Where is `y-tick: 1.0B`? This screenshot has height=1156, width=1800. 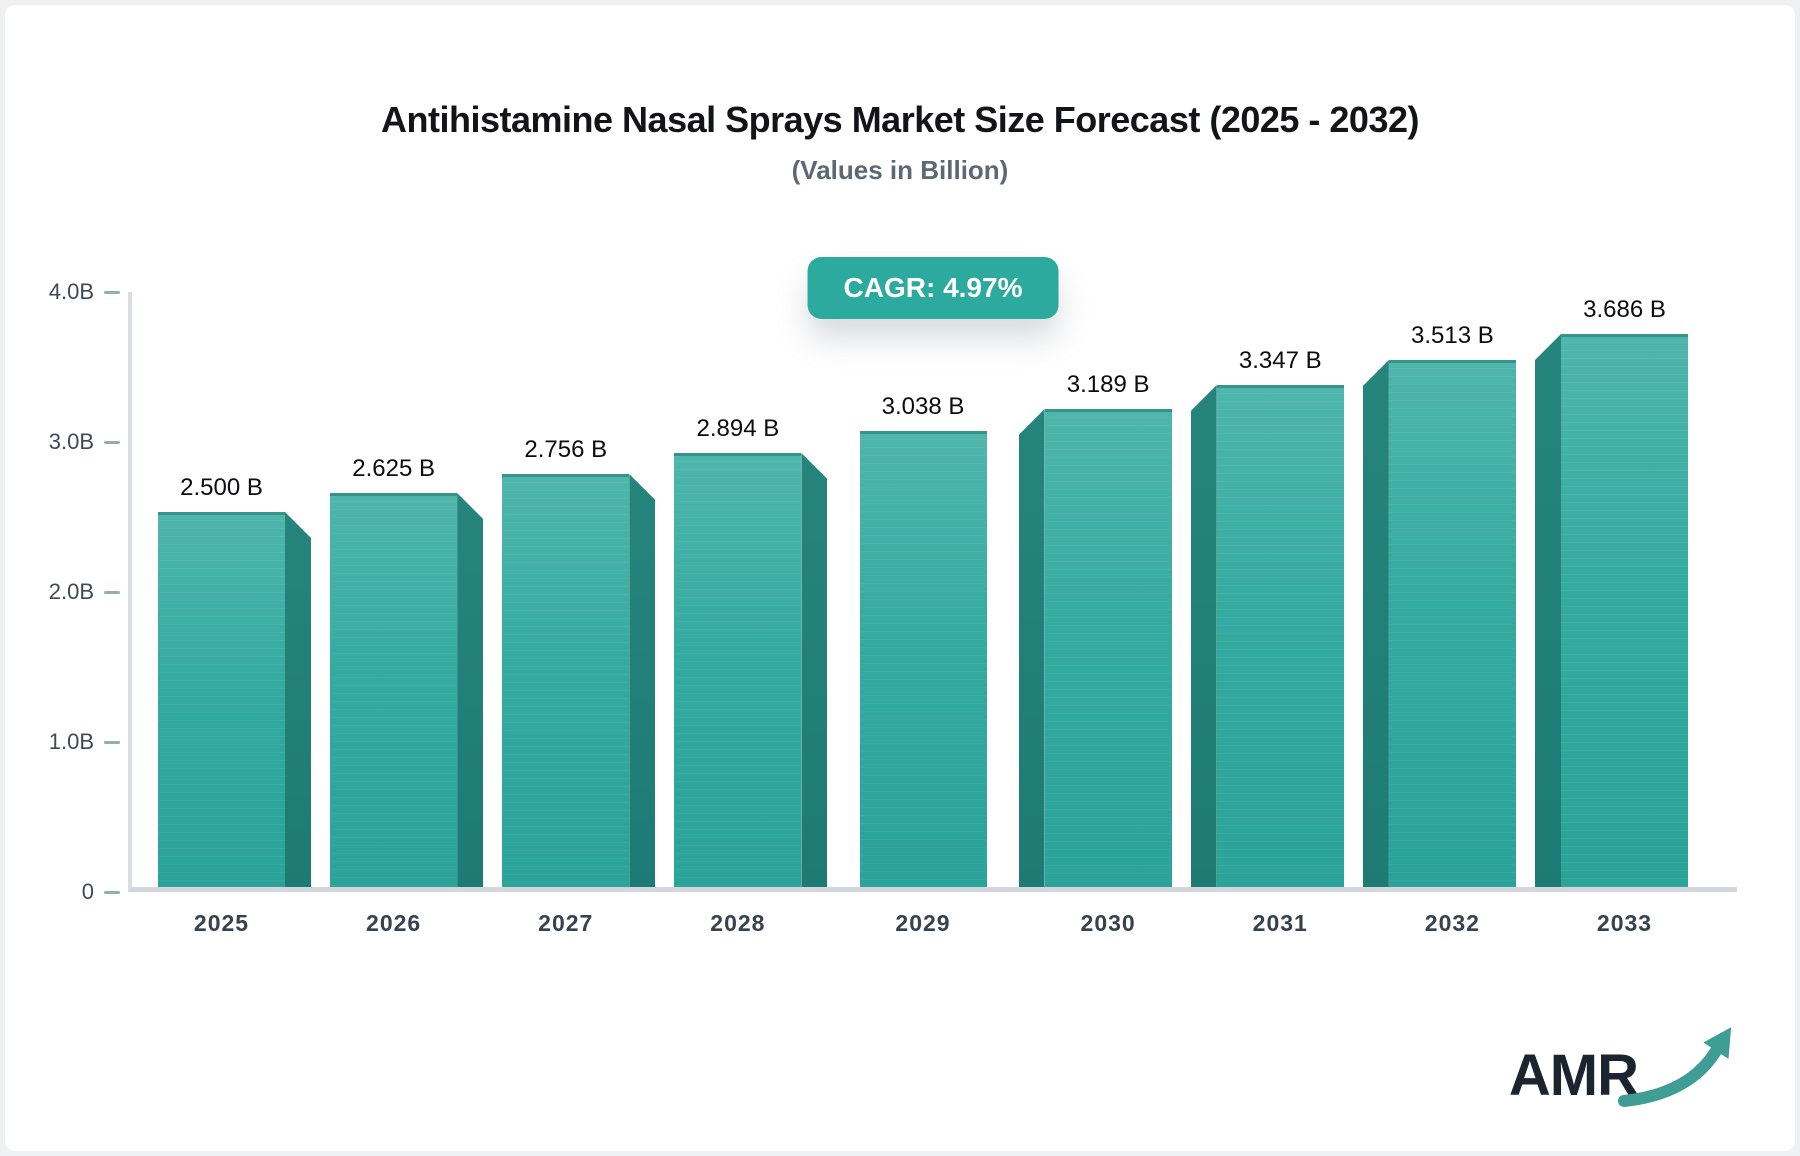
y-tick: 1.0B is located at coordinates (84, 742).